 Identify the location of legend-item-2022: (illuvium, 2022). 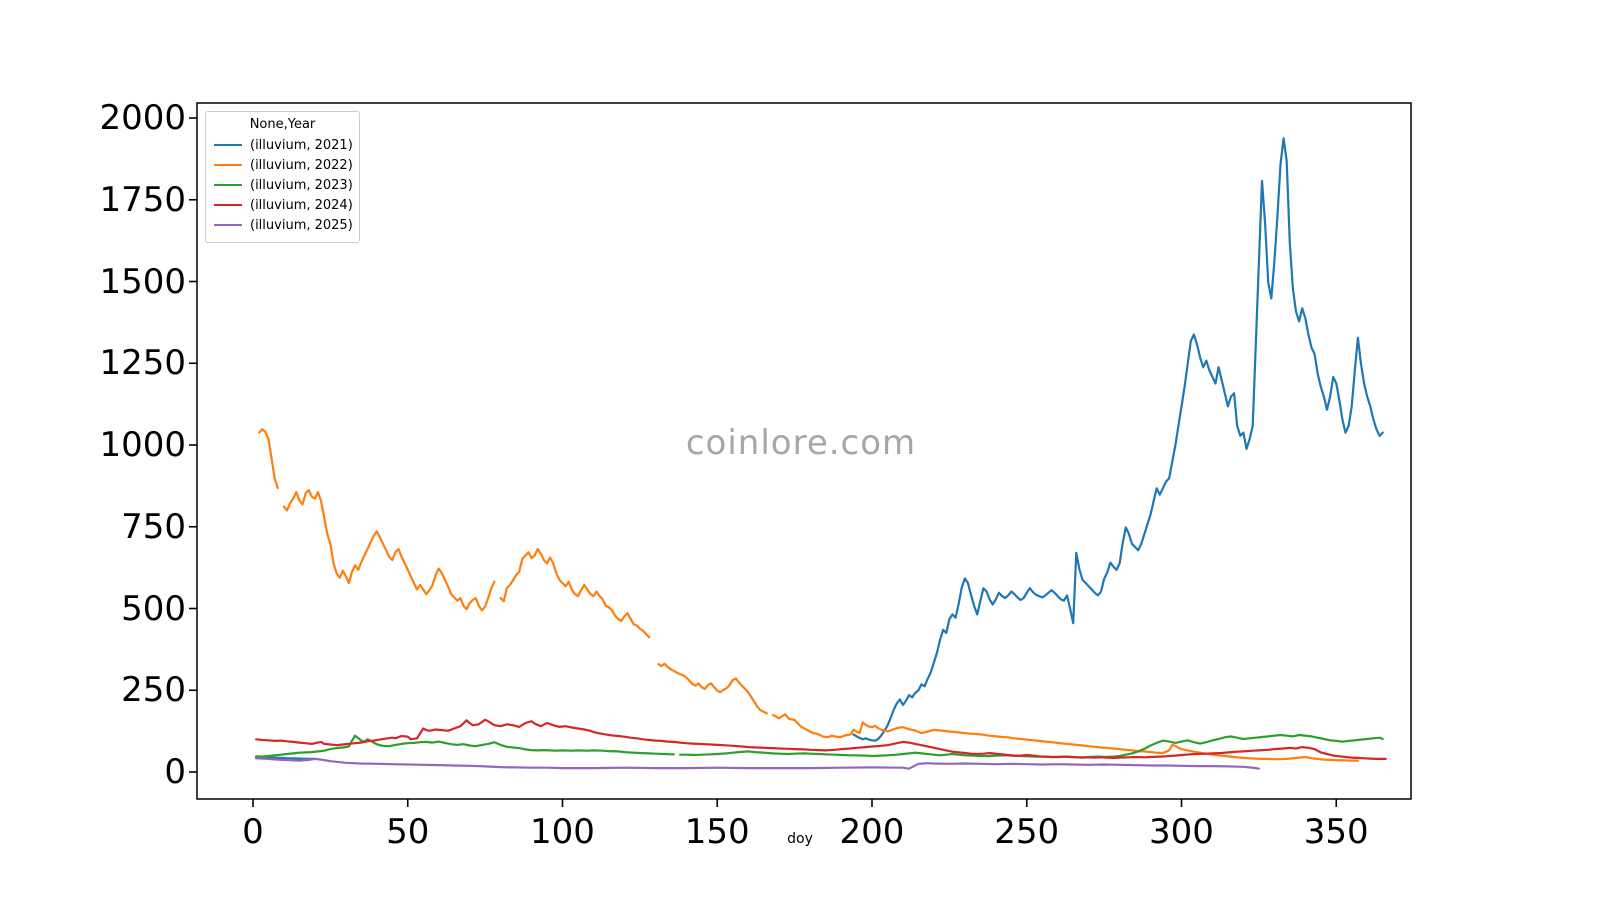
(283, 165).